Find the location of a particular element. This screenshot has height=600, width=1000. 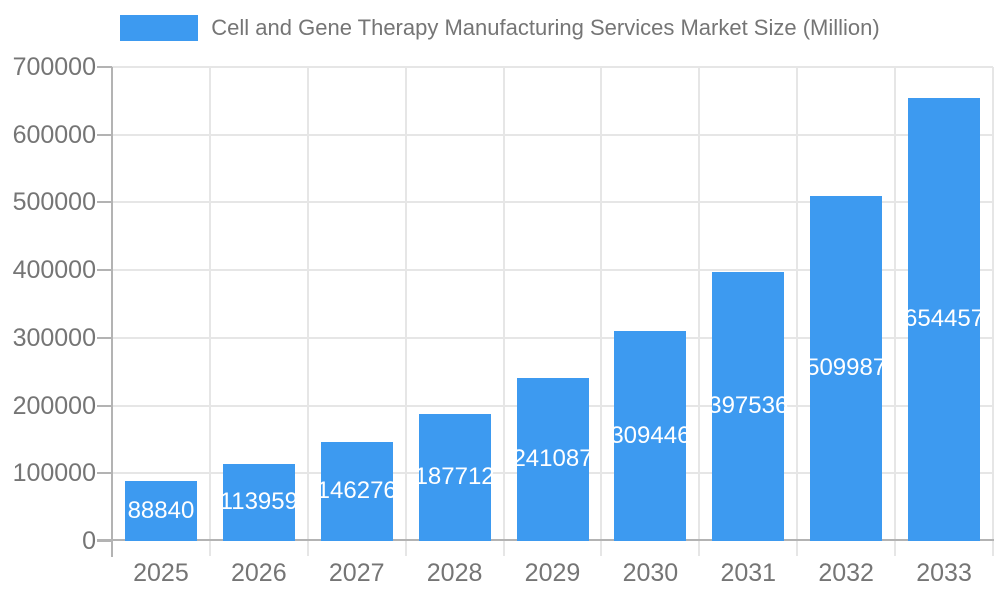

bar-2029: 241087 is located at coordinates (552, 459).